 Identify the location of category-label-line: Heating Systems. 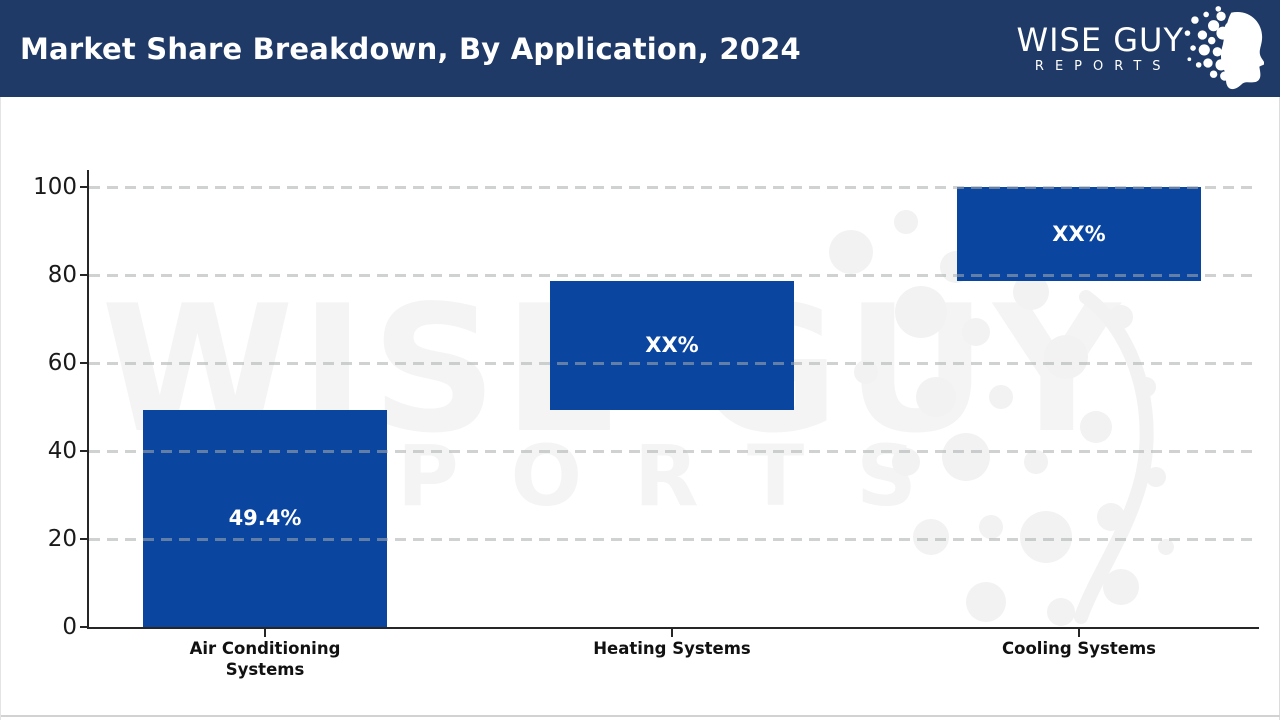
(672, 648).